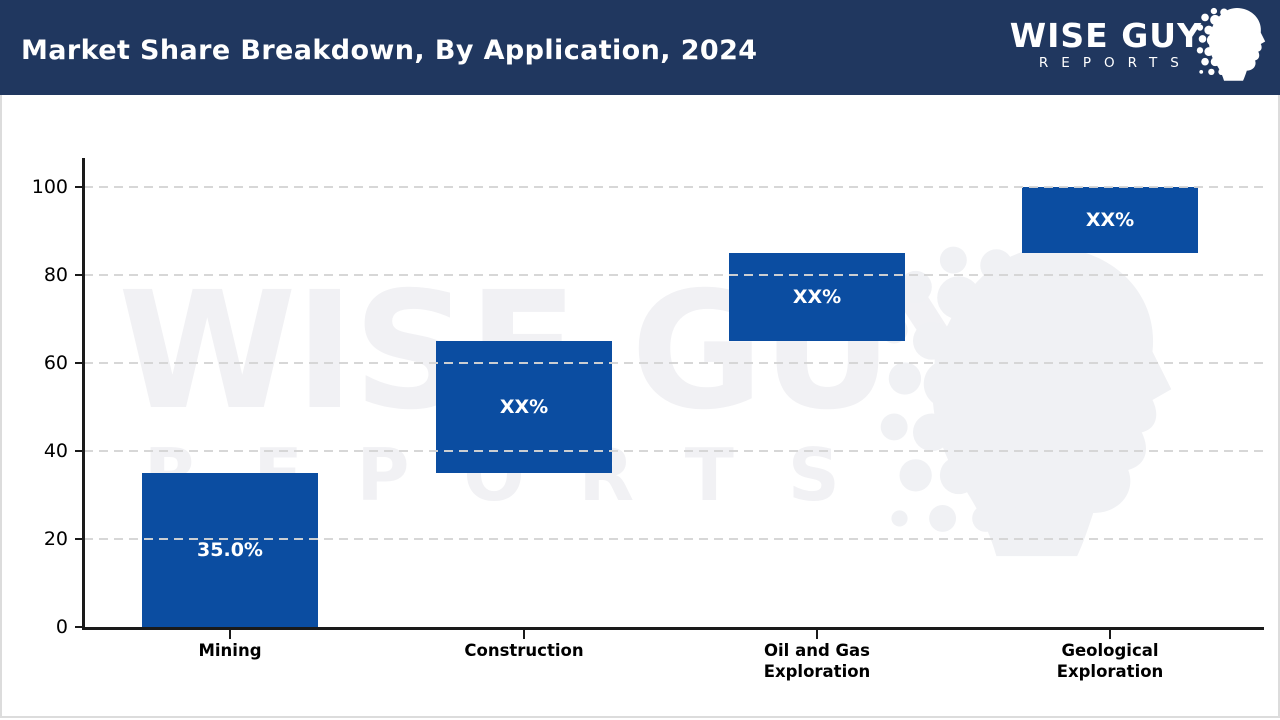 The width and height of the screenshot is (1280, 720). Describe the element at coordinates (230, 650) in the screenshot. I see `x-category-label: Mining` at that location.